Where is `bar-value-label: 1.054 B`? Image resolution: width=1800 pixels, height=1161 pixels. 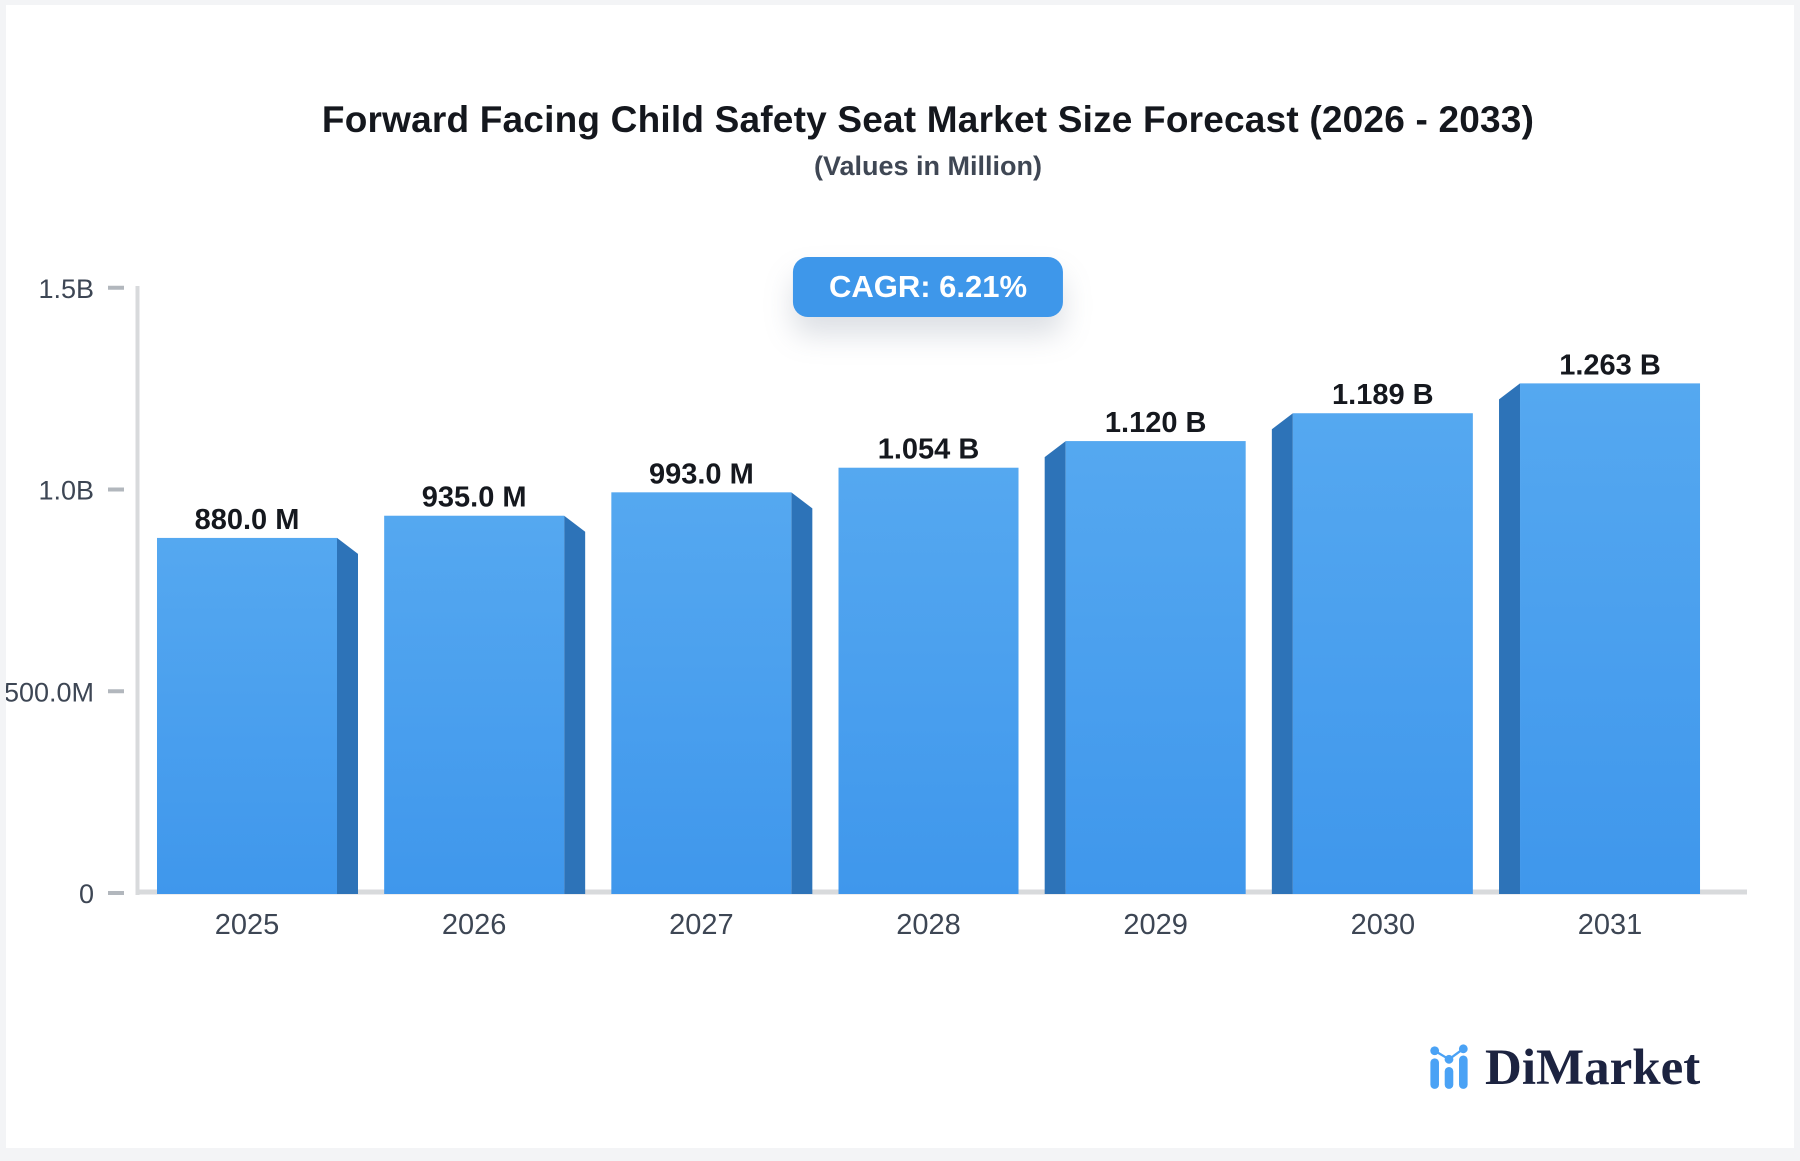
bar-value-label: 1.054 B is located at coordinates (929, 450).